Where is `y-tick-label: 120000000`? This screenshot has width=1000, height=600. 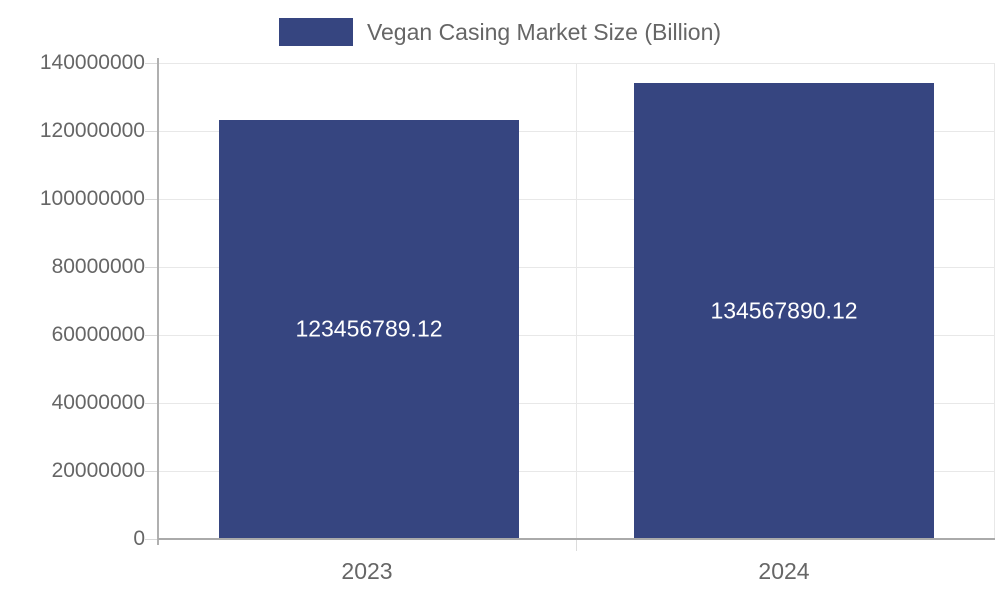 y-tick-label: 120000000 is located at coordinates (92, 130).